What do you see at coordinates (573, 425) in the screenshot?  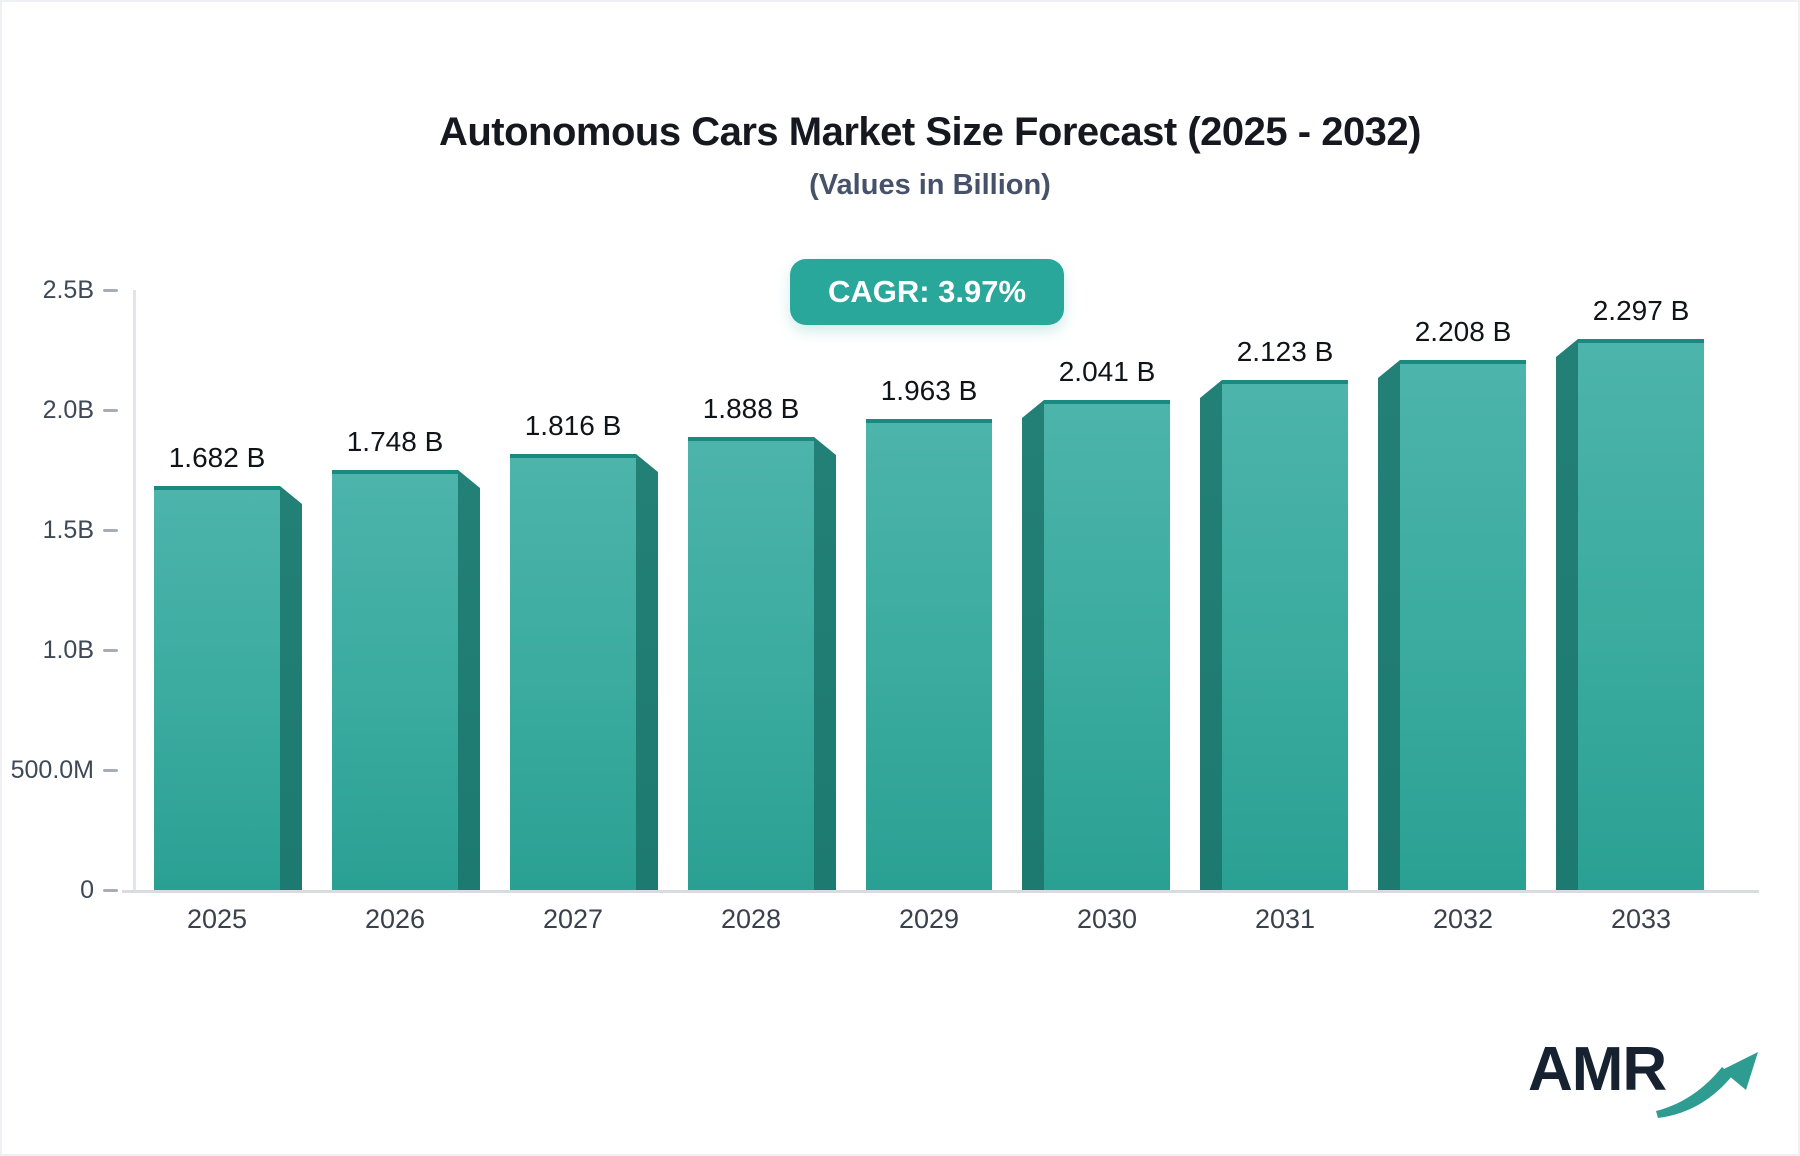 I see `bar-value-label: 1.816 B` at bounding box center [573, 425].